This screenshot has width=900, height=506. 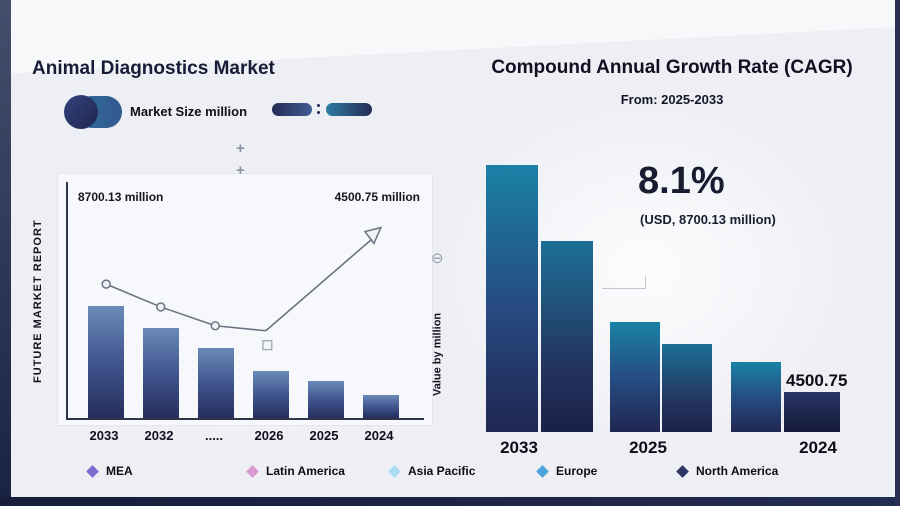 I want to click on trend-arrow-svg, so click(x=242, y=288).